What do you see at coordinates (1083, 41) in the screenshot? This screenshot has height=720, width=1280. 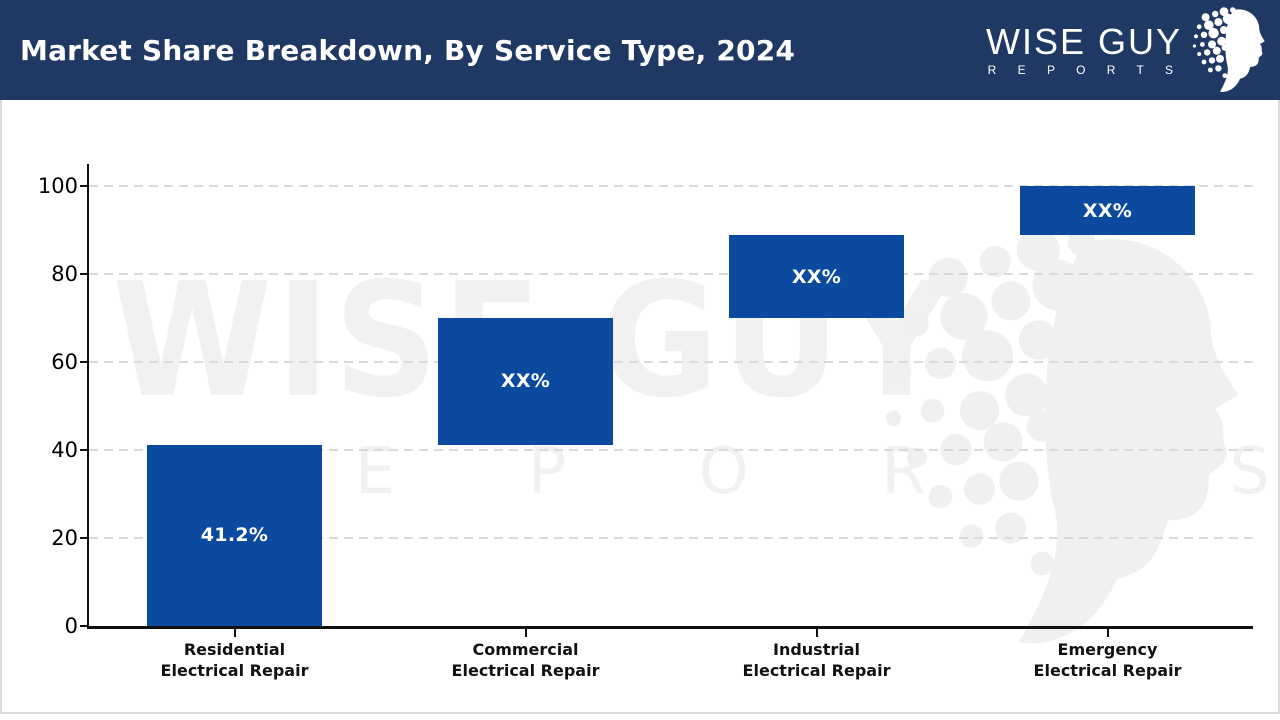 I see `logo-wordmark: WISE GUY` at bounding box center [1083, 41].